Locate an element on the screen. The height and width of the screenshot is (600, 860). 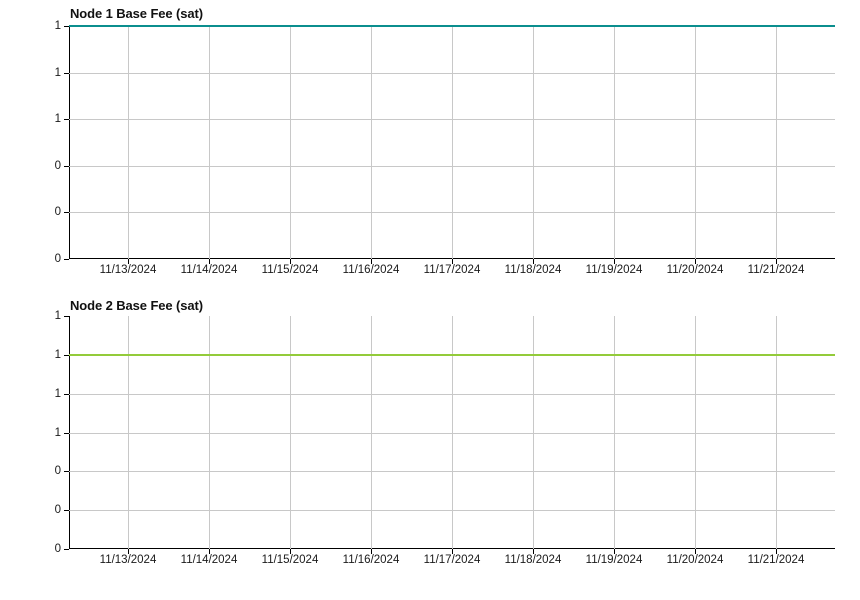
y-axis-tick-label-node-2-6: 0 is located at coordinates (57, 549).